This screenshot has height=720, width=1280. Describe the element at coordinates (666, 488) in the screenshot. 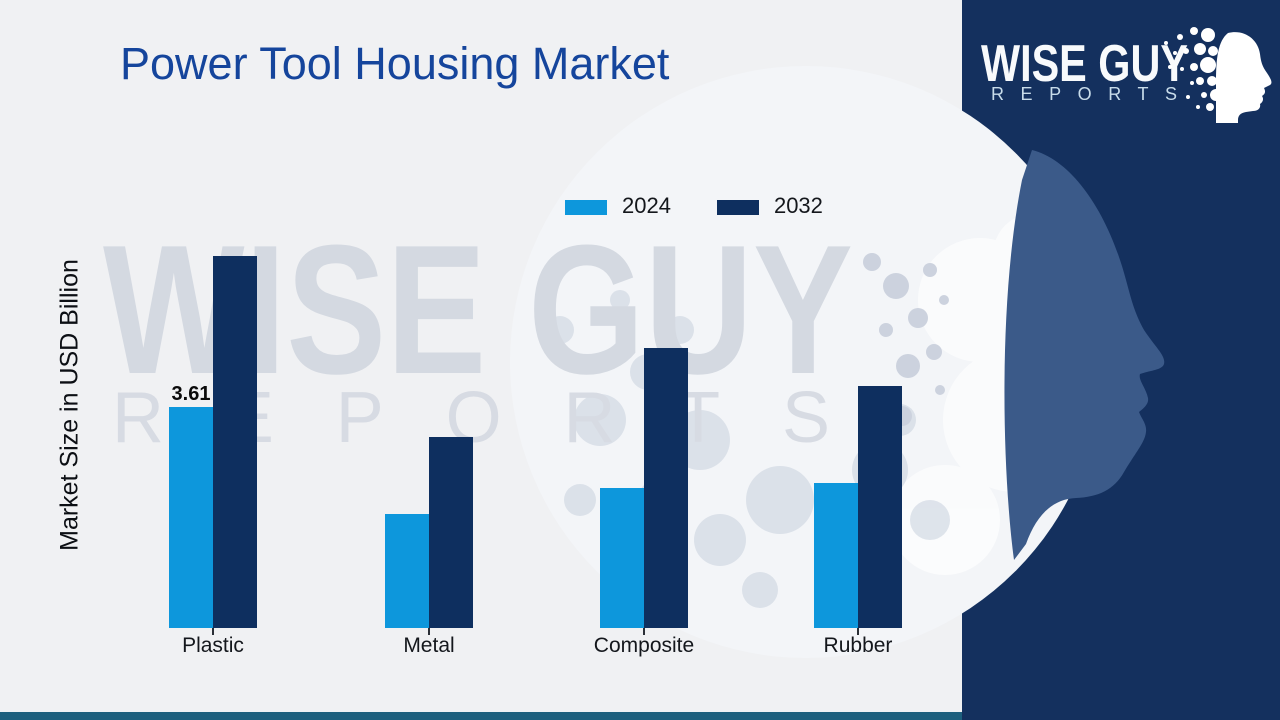

I see `bar-2032-composite` at that location.